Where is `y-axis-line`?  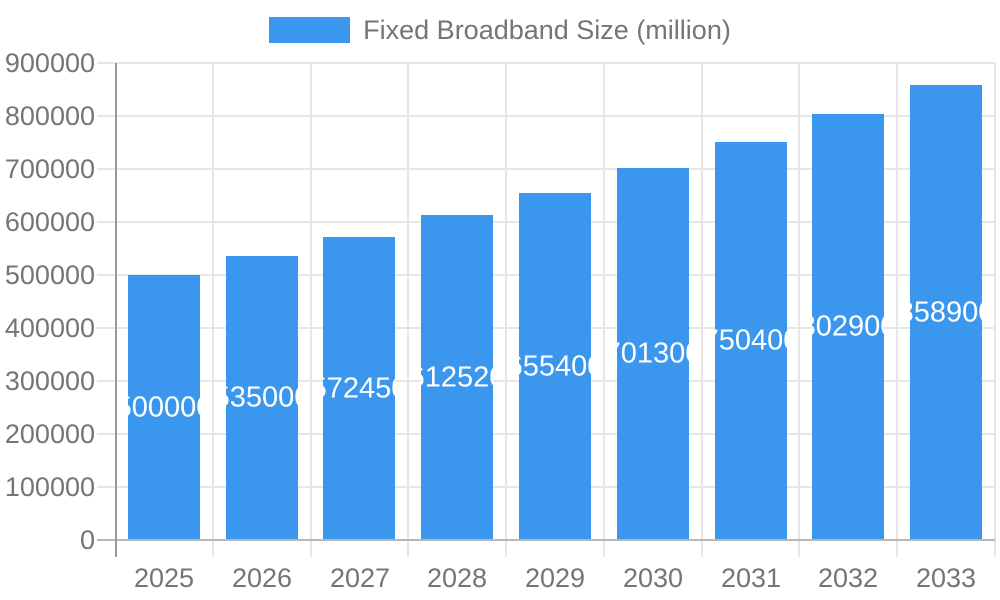
y-axis-line is located at coordinates (116, 310).